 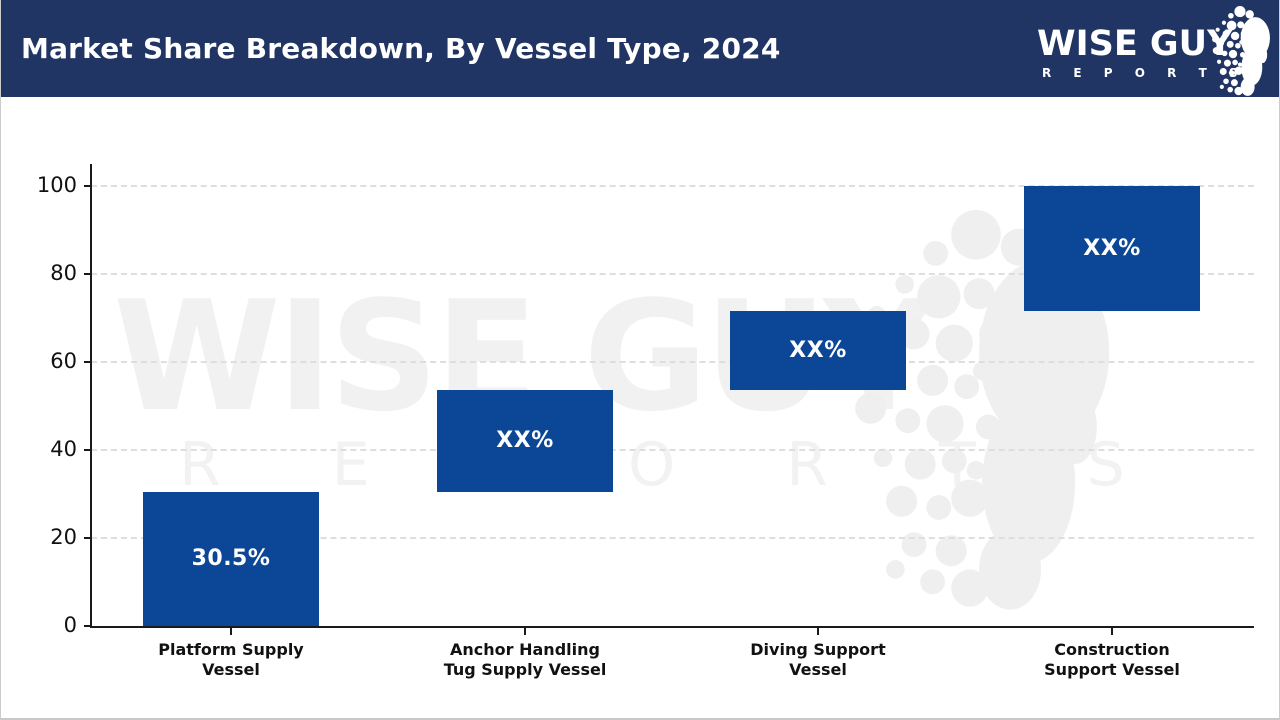 What do you see at coordinates (91, 396) in the screenshot?
I see `y-axis-line` at bounding box center [91, 396].